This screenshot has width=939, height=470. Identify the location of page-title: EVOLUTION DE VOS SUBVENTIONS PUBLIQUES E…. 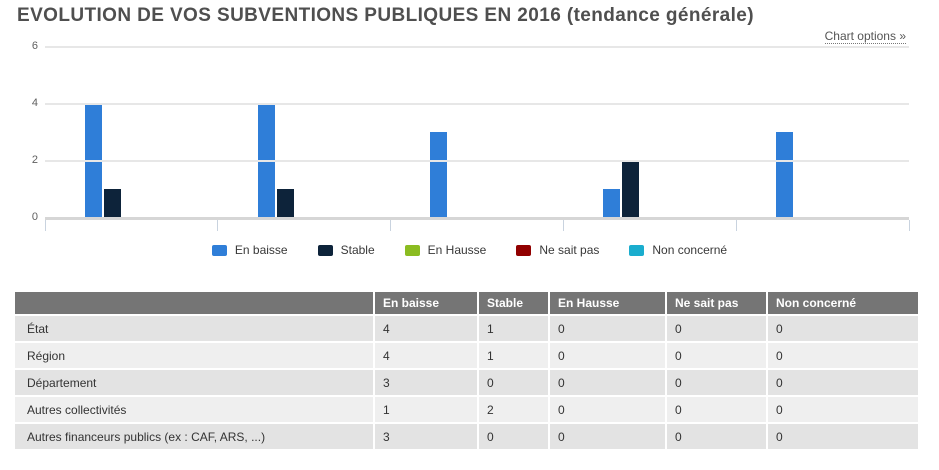
(385, 15).